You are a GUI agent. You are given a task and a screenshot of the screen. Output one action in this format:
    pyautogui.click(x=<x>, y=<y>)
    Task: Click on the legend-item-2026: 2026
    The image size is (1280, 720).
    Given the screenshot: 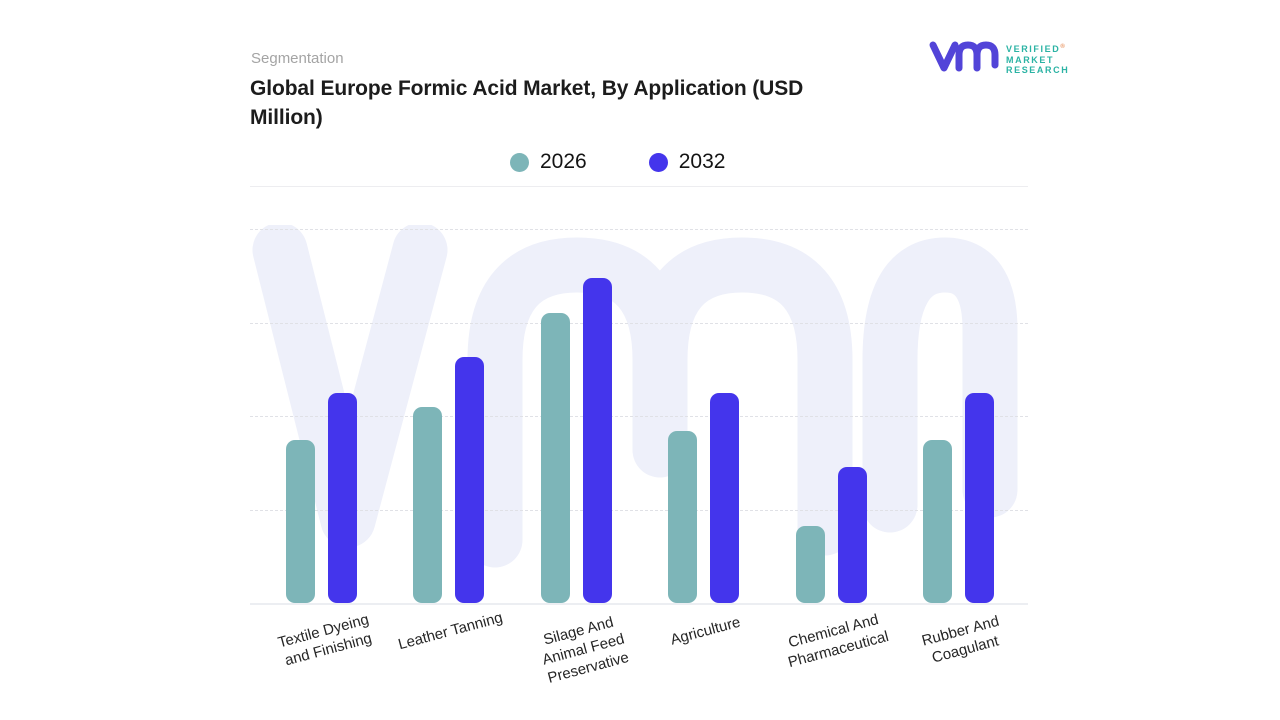 What is the action you would take?
    pyautogui.click(x=548, y=162)
    